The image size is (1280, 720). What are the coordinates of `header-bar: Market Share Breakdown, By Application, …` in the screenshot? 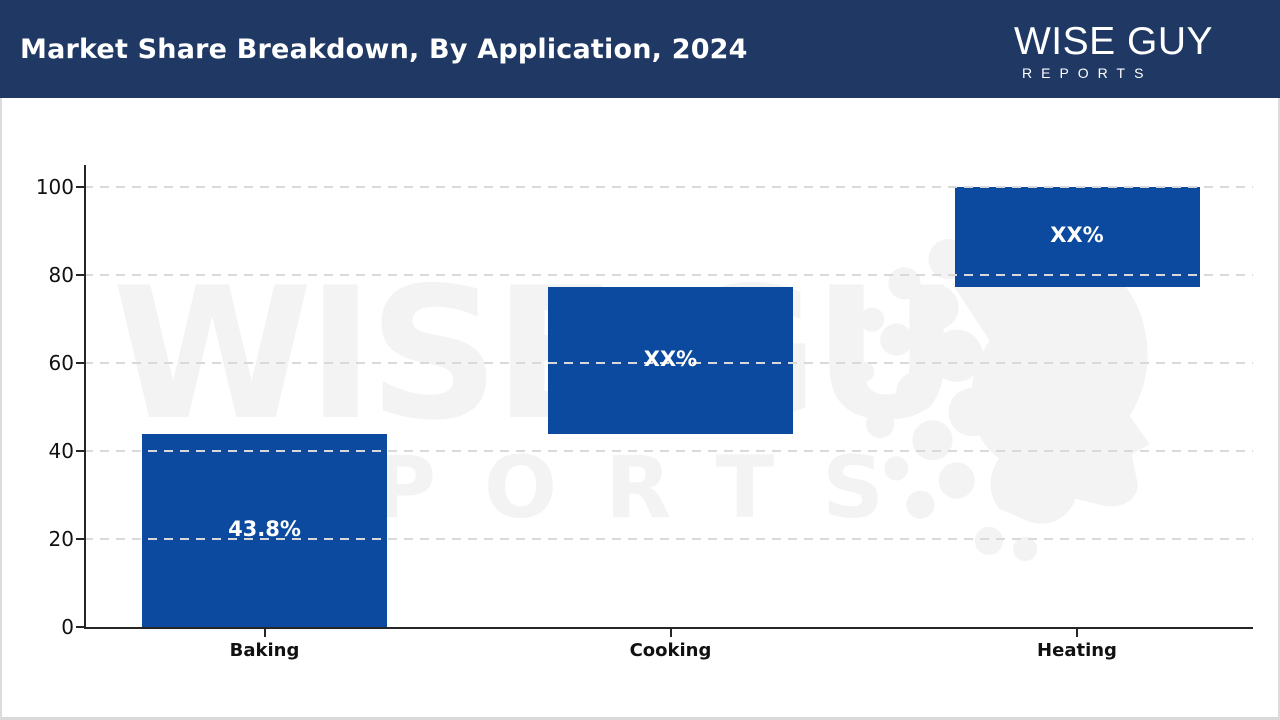 It's located at (640, 49).